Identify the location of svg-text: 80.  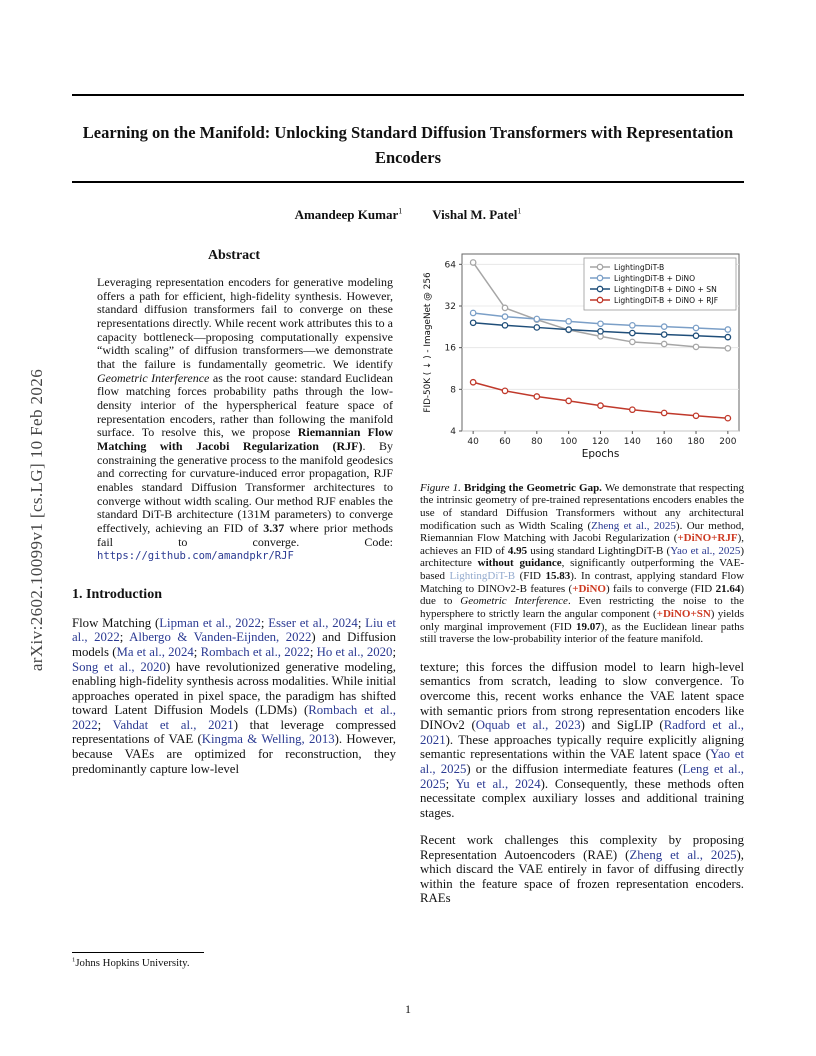
(537, 442).